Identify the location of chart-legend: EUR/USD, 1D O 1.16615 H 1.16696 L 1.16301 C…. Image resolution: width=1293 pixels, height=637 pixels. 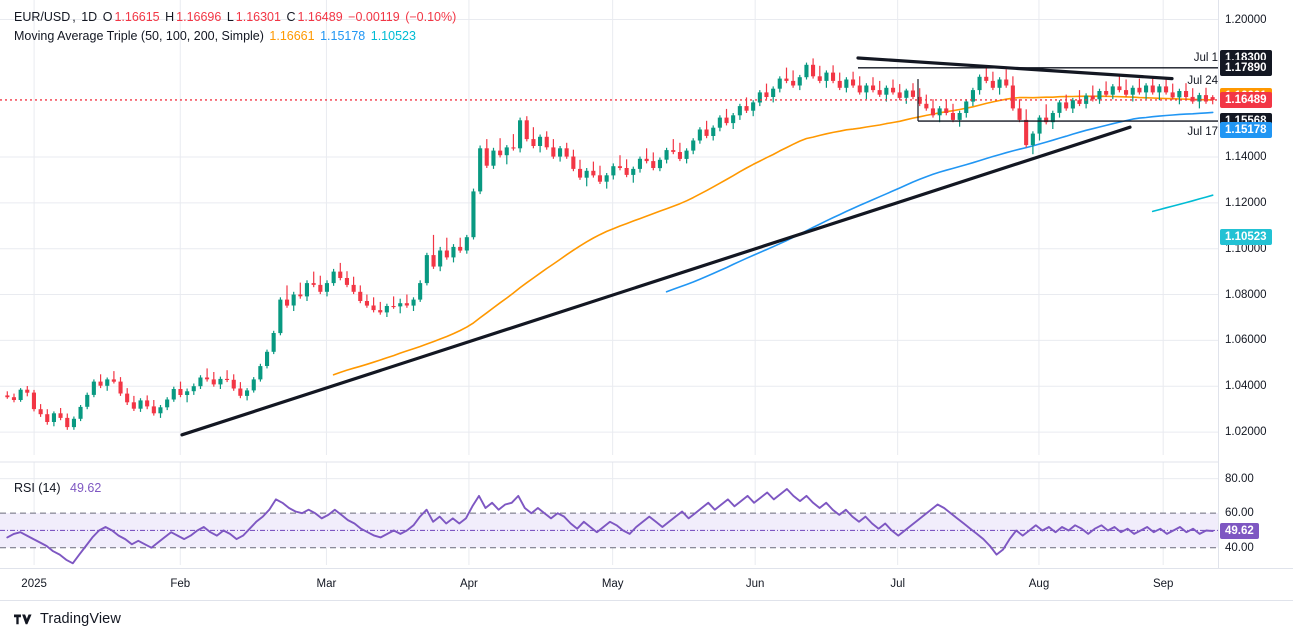
(236, 27).